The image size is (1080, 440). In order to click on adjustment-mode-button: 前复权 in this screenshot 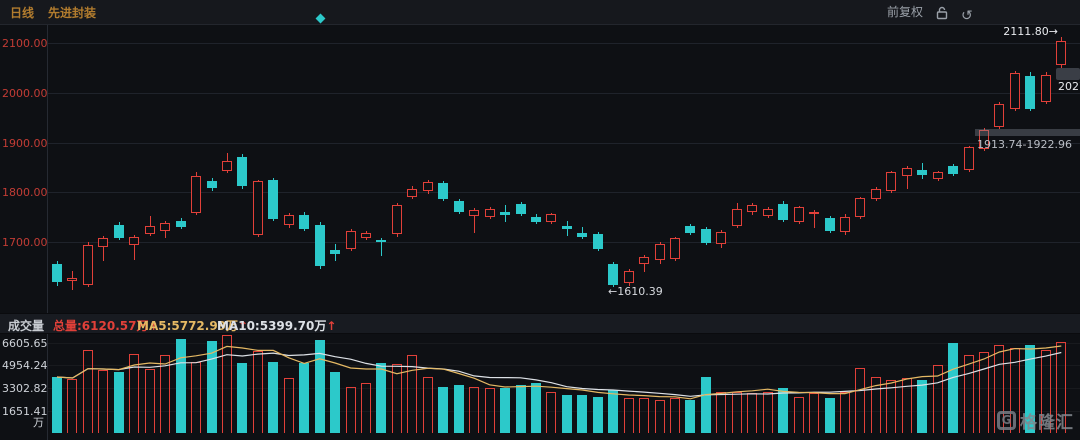, I will do `click(904, 12)`.